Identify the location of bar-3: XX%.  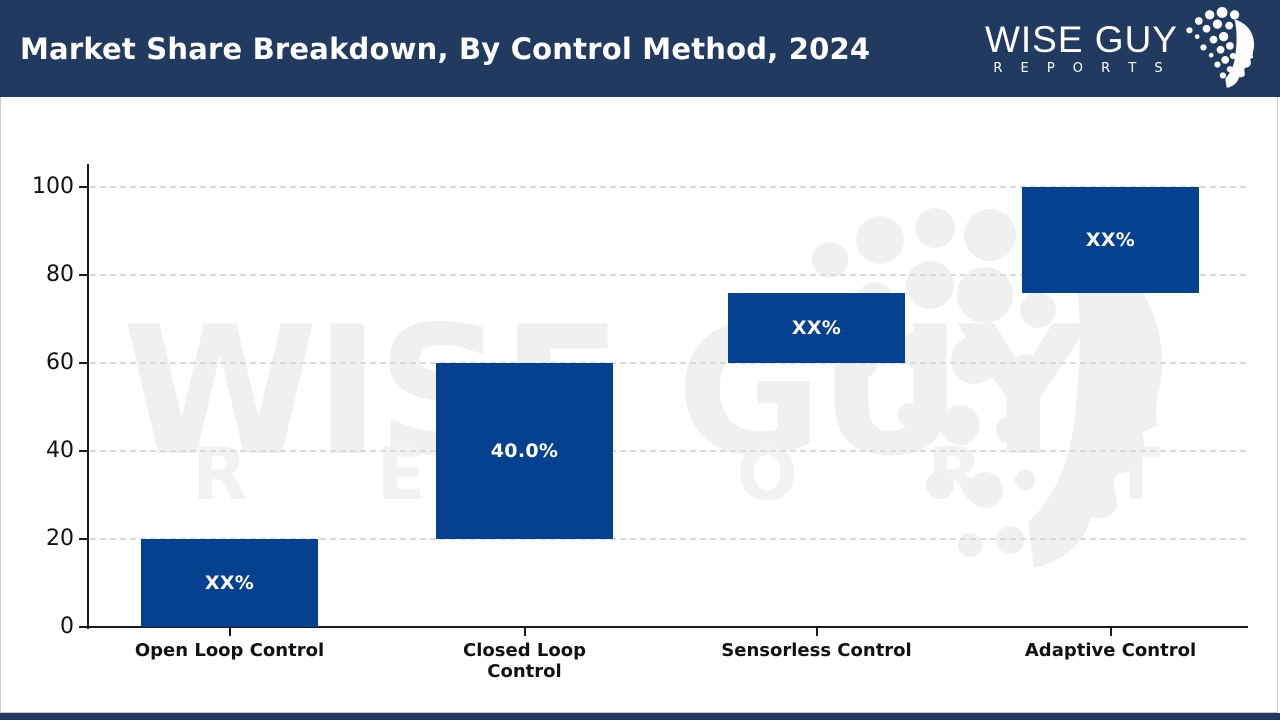
(816, 327).